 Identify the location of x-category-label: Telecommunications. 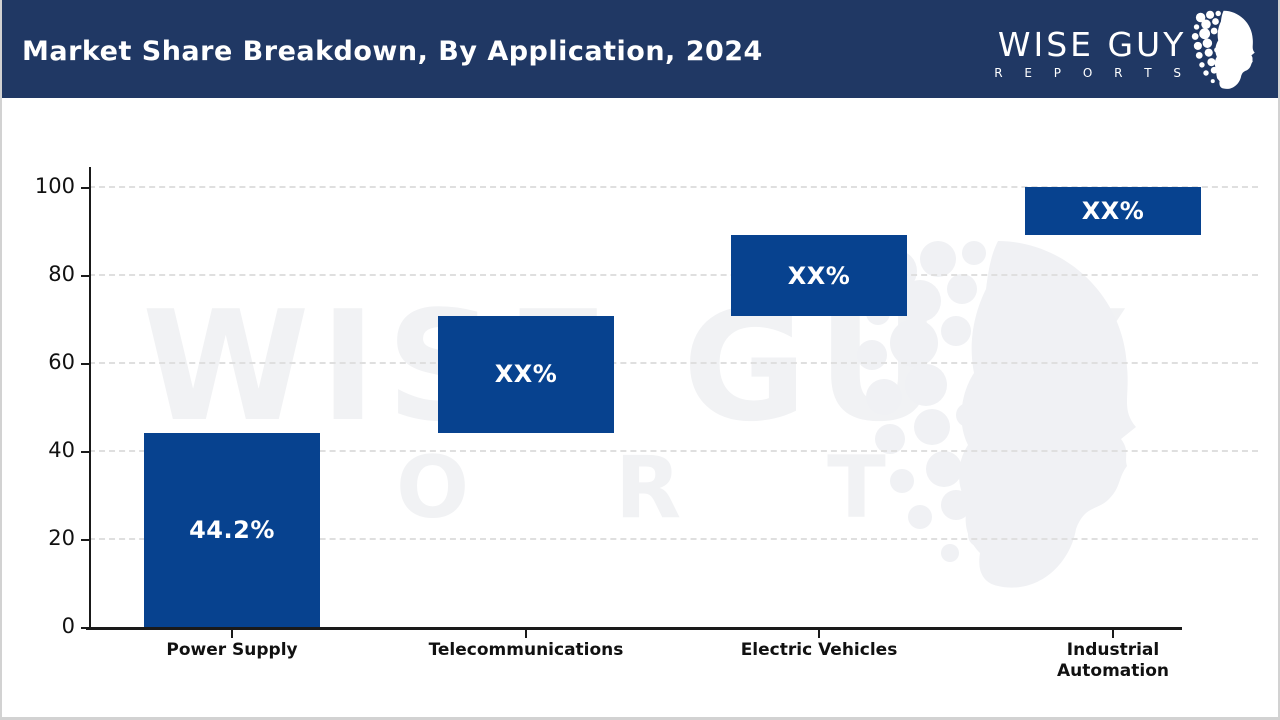
(526, 650).